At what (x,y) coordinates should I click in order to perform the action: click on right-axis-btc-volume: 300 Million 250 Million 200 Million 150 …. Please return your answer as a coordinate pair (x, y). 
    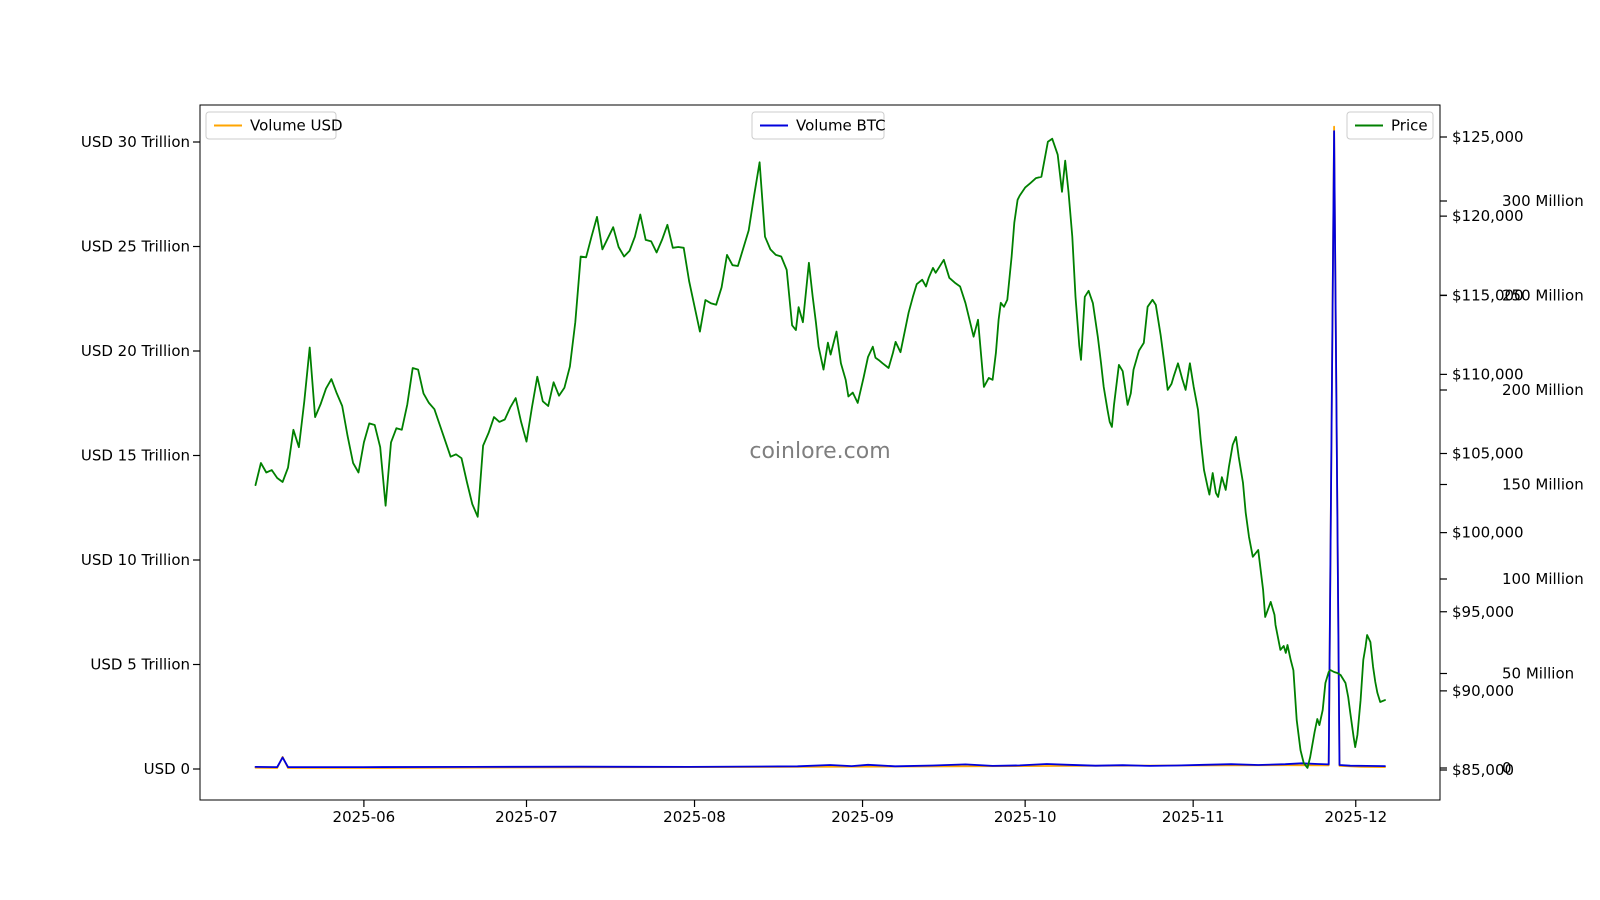
    Looking at the image, I should click on (1543, 484).